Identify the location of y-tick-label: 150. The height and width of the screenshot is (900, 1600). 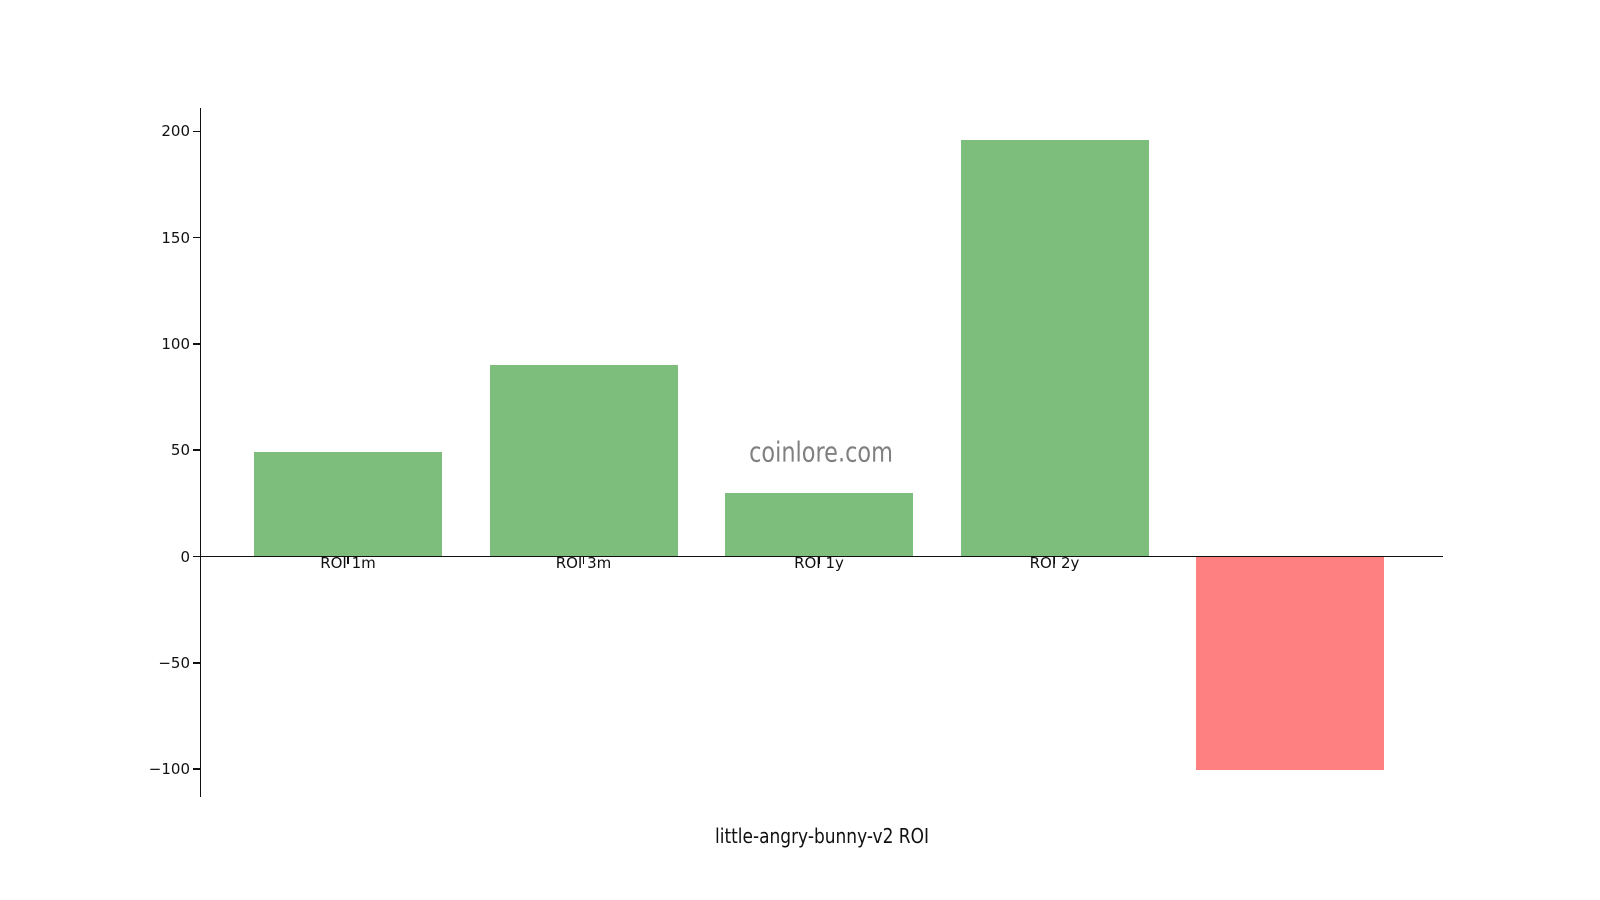
(175, 237).